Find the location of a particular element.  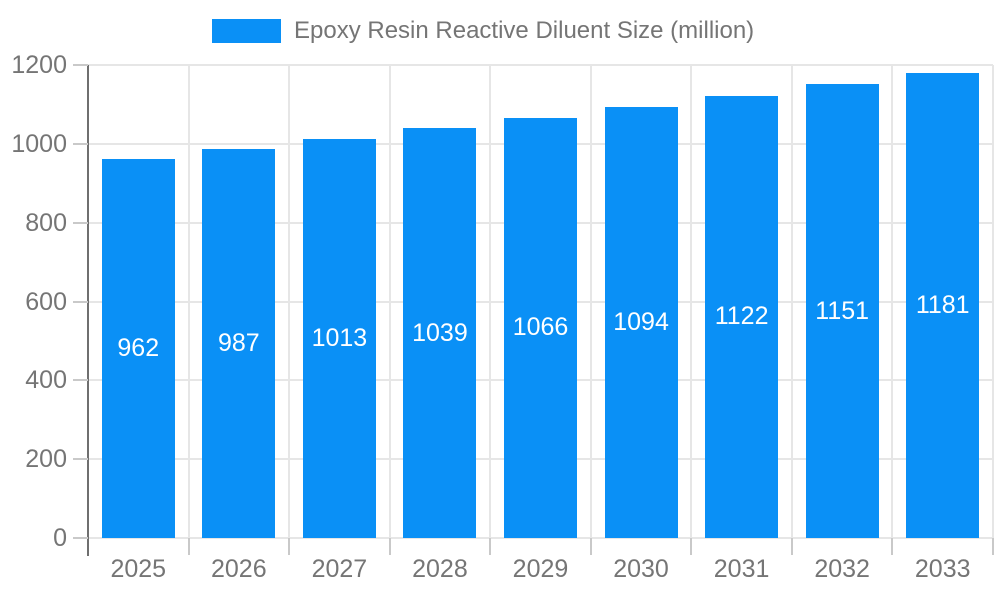

bar-2028: 1039 is located at coordinates (440, 333).